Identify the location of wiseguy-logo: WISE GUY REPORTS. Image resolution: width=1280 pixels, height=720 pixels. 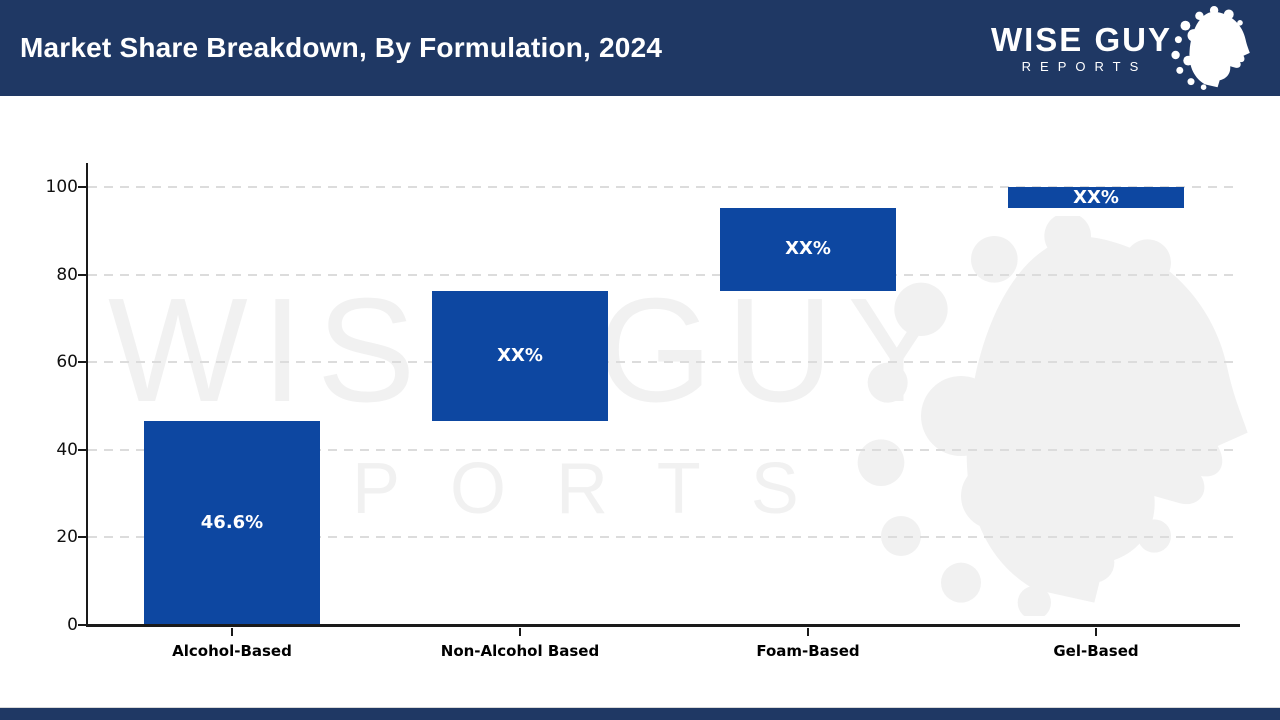
(1123, 48).